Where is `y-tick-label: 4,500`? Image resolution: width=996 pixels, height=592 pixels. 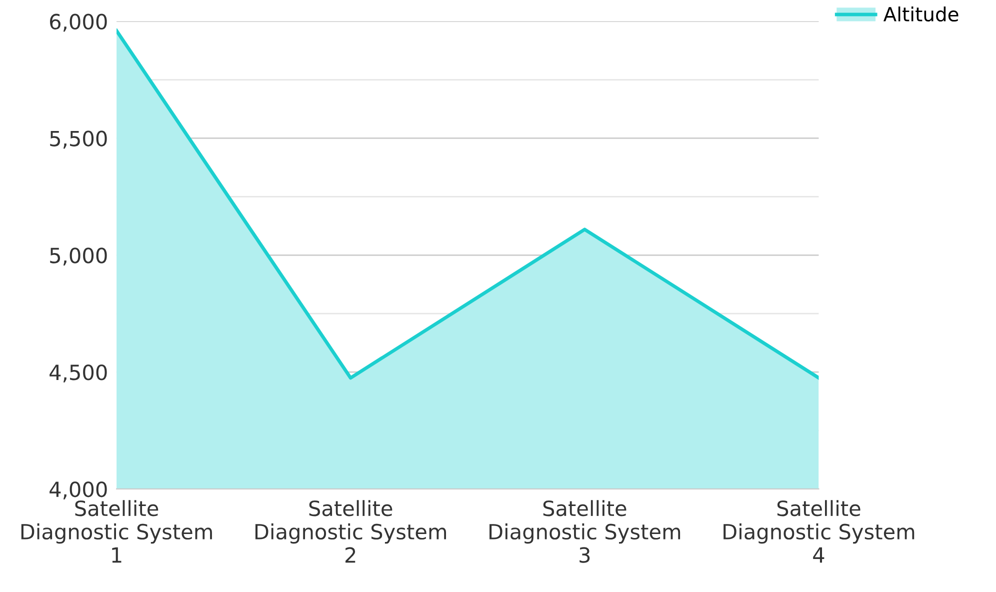
y-tick-label: 4,500 is located at coordinates (78, 373).